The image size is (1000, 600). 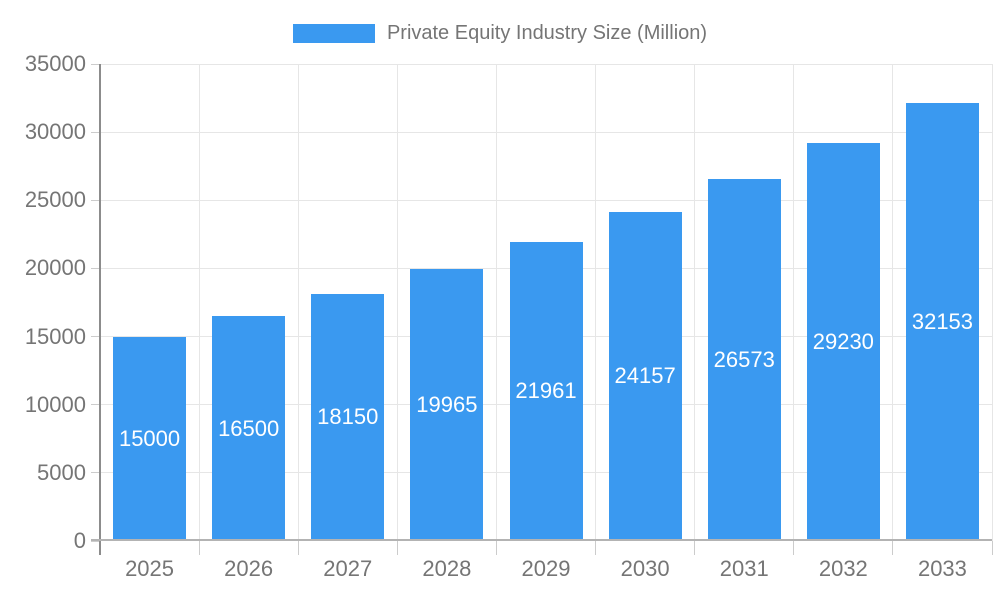 I want to click on y-axis-line, so click(x=100, y=309).